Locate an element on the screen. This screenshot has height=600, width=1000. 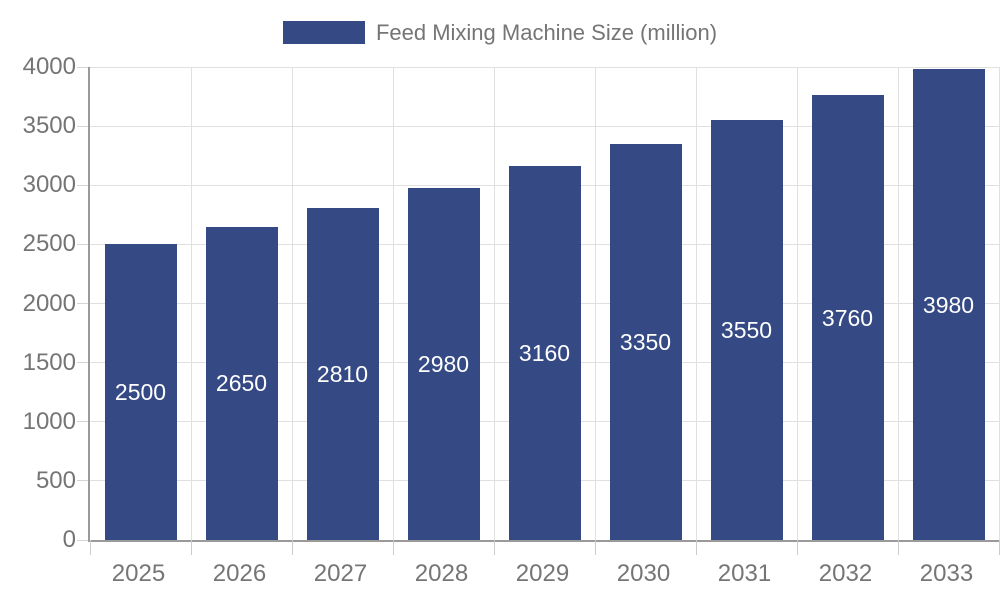
x-axis-label: 2033 is located at coordinates (946, 573).